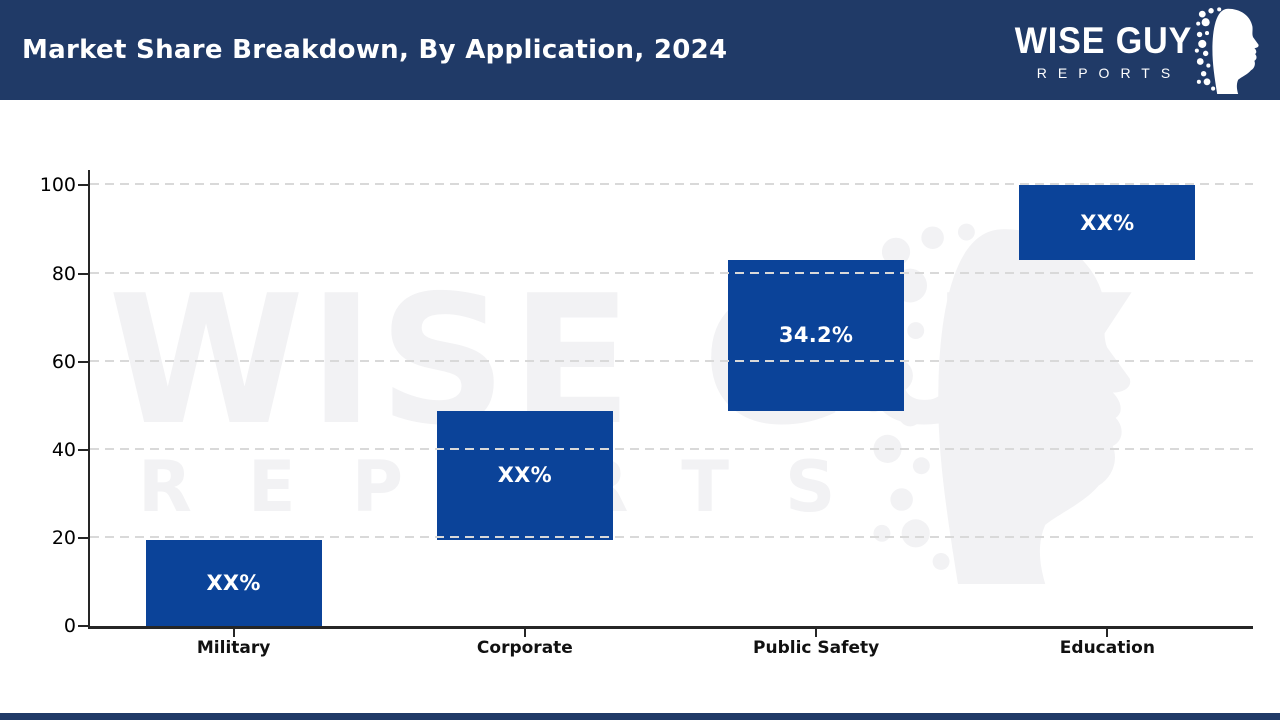 This screenshot has height=720, width=1280. I want to click on bar: 34.2%, so click(816, 335).